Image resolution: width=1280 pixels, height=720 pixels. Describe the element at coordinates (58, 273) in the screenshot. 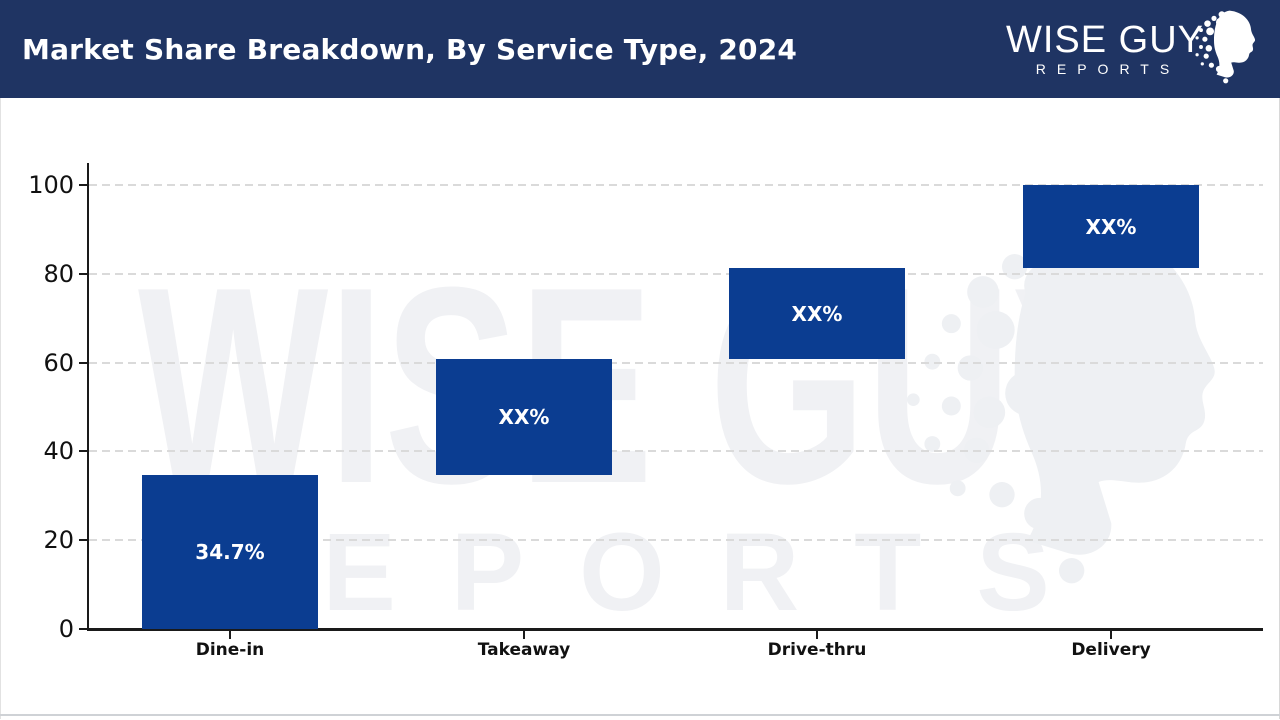

I see `y-tick-label-80: 80` at that location.